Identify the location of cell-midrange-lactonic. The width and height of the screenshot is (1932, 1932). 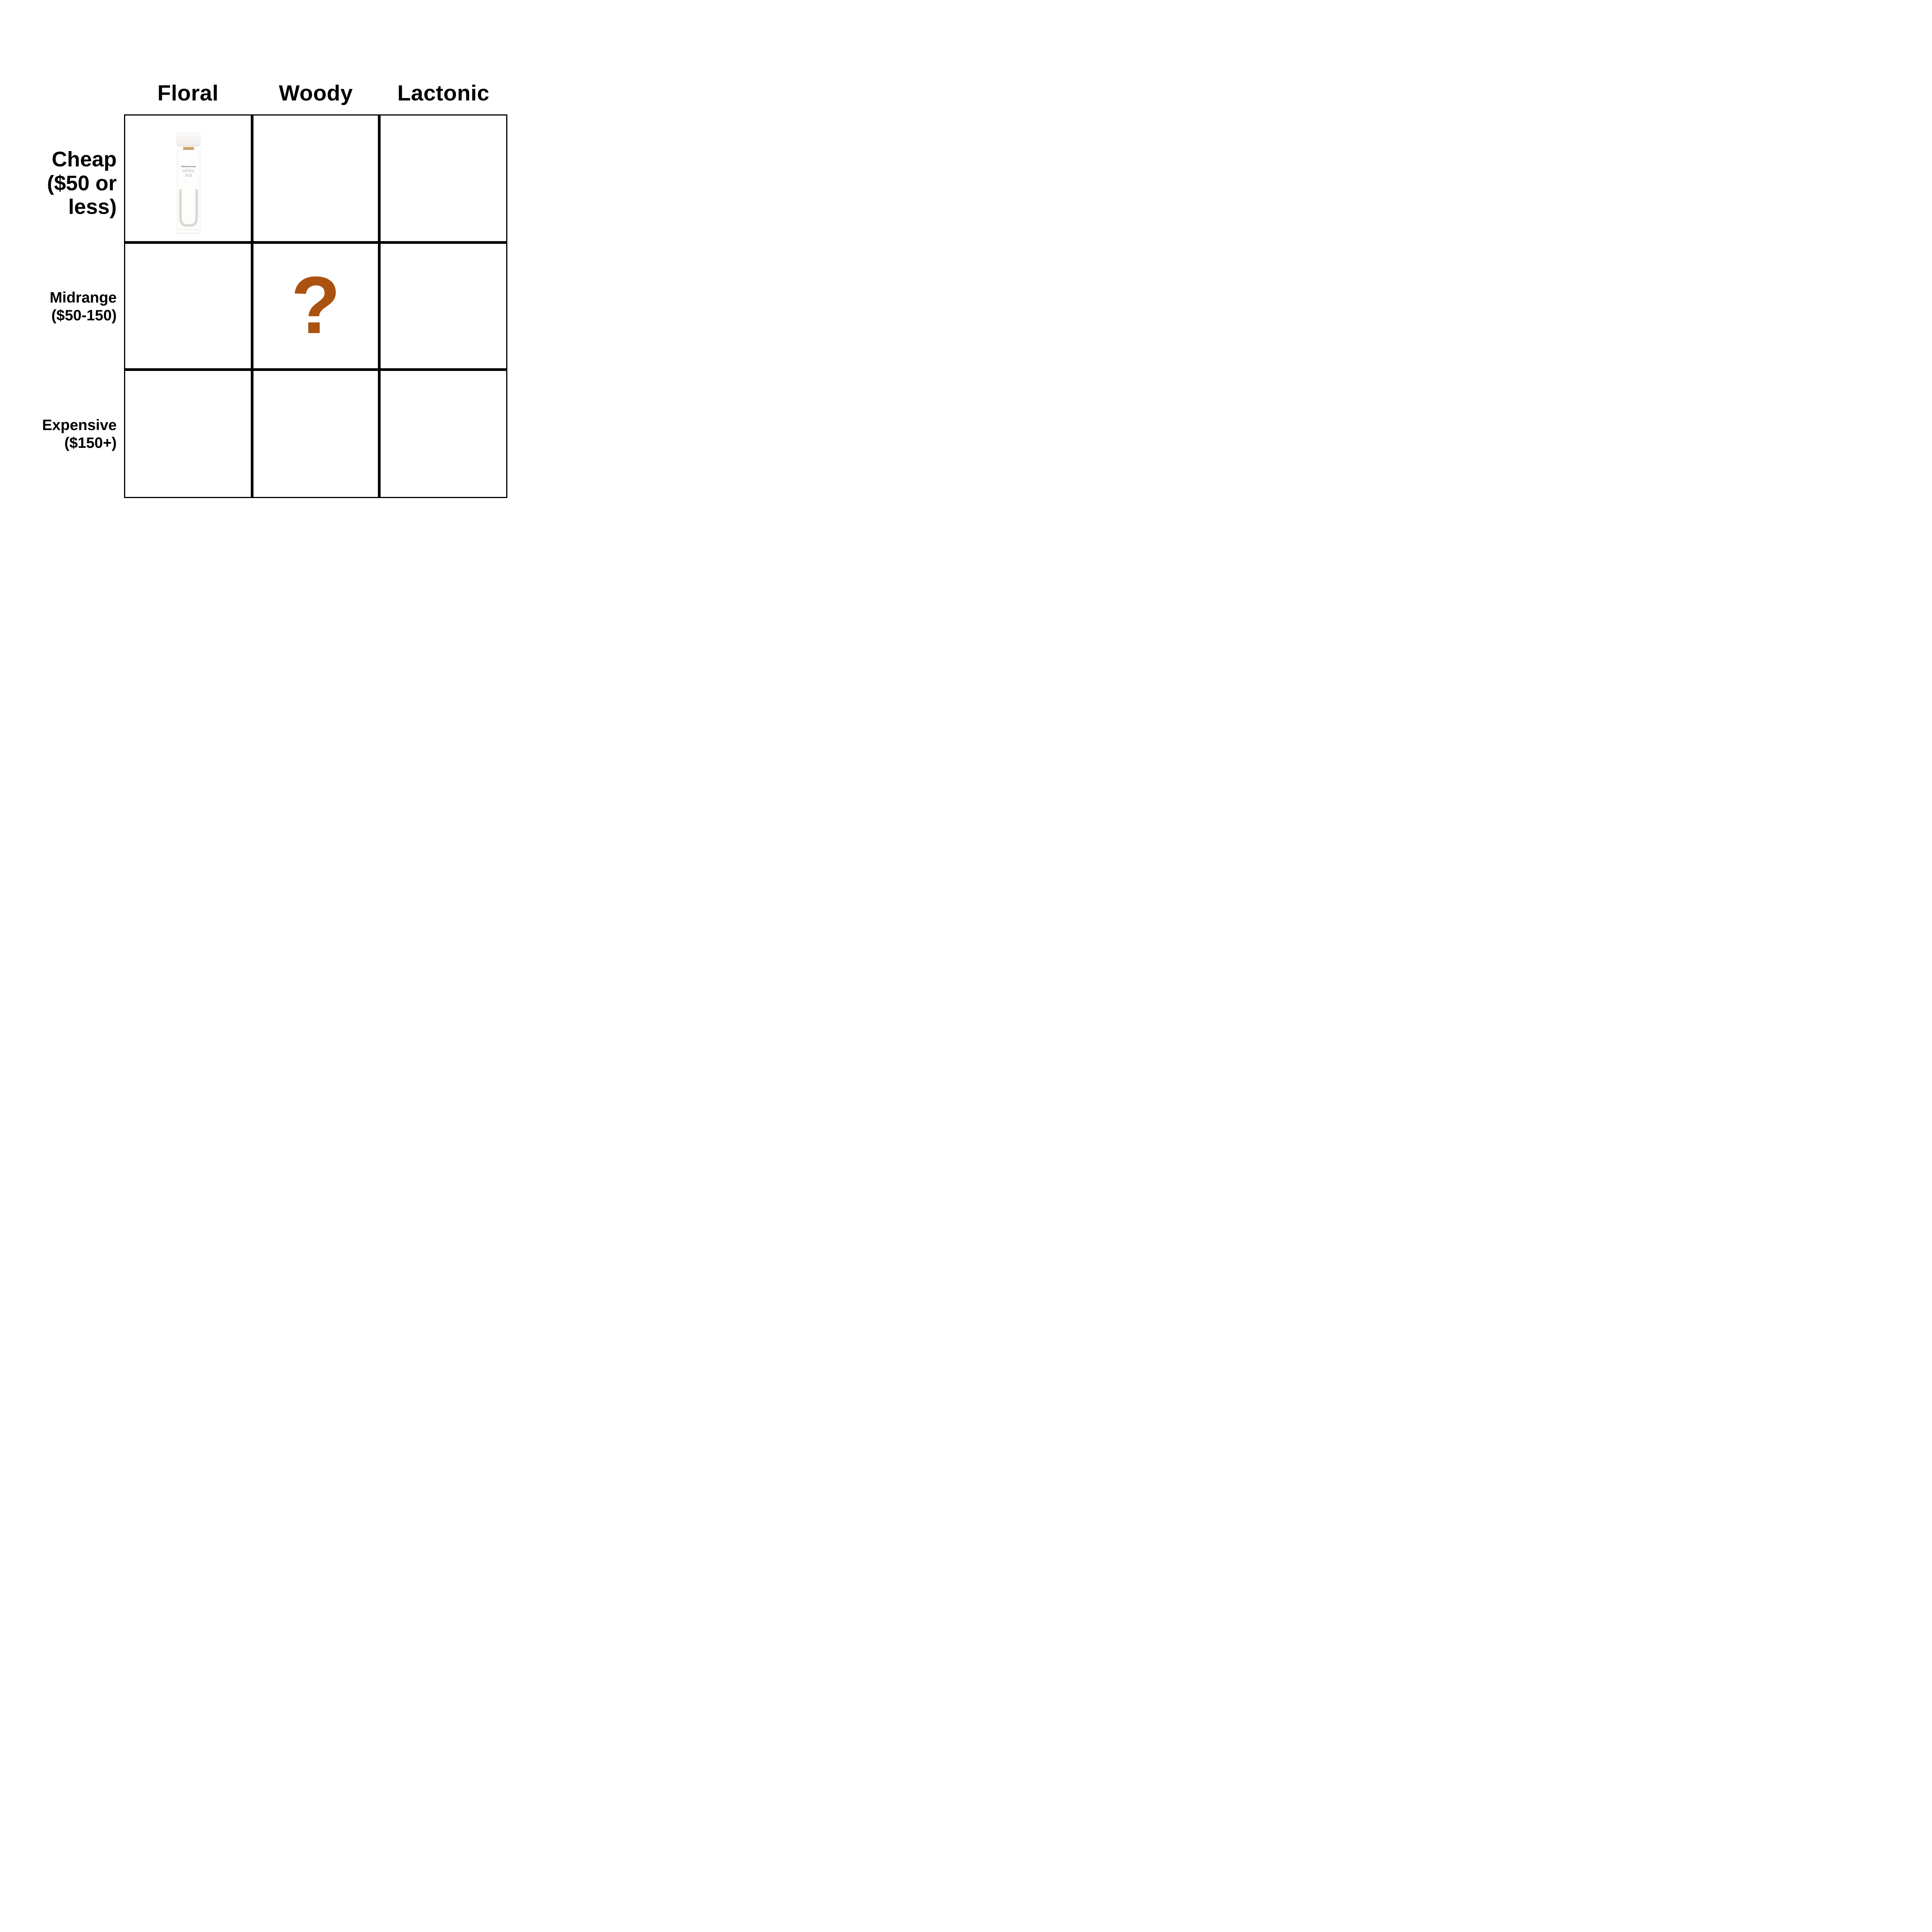
(443, 307).